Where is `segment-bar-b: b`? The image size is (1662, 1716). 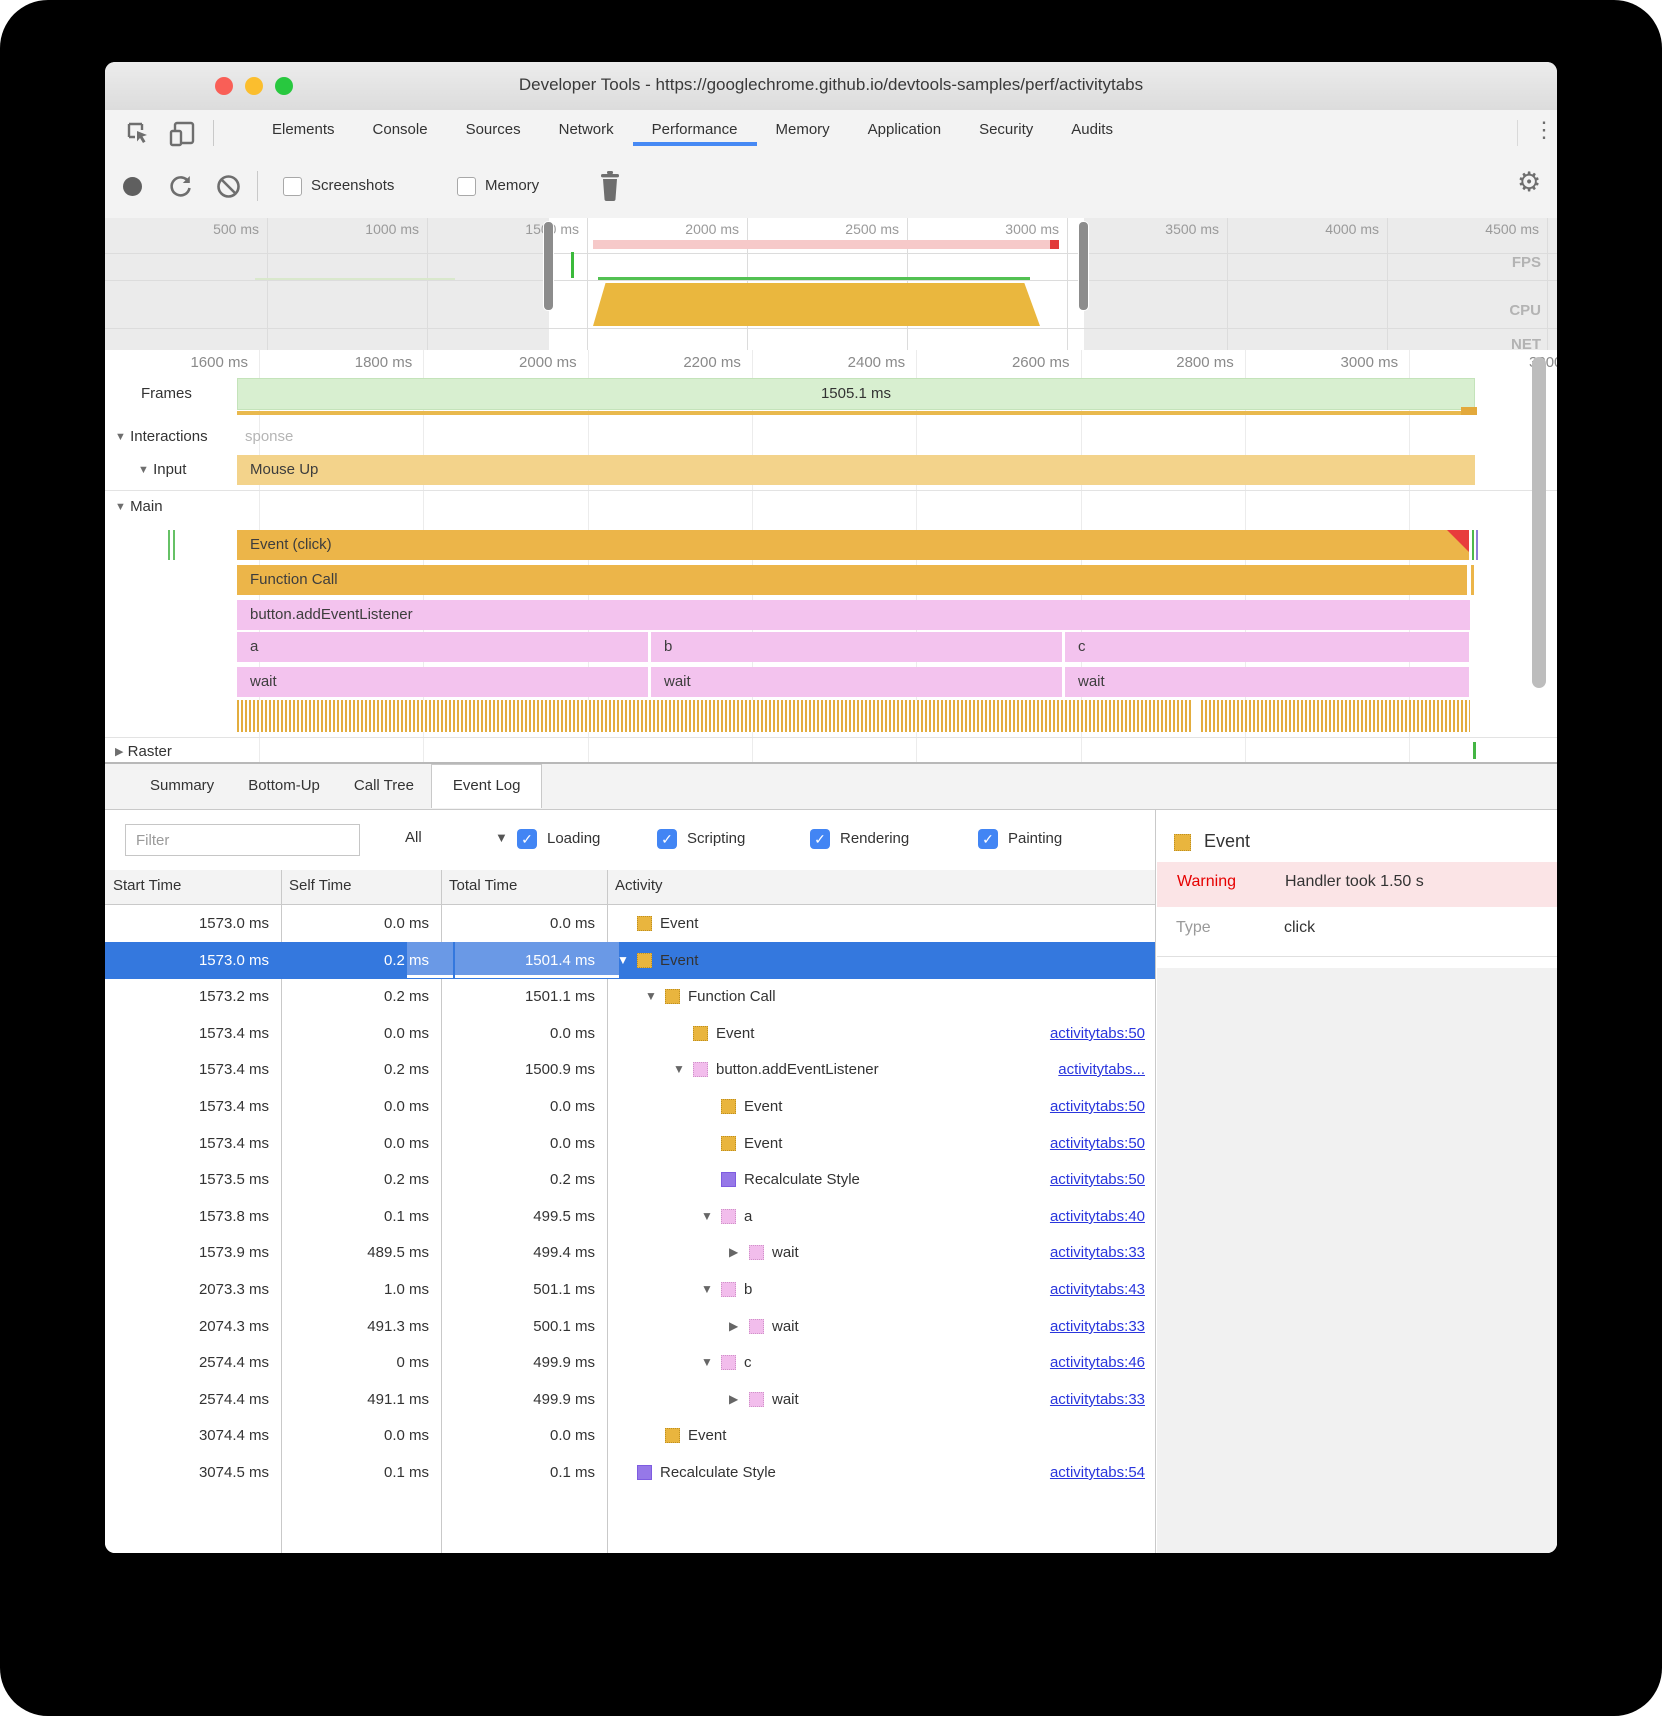
segment-bar-b: b is located at coordinates (856, 647).